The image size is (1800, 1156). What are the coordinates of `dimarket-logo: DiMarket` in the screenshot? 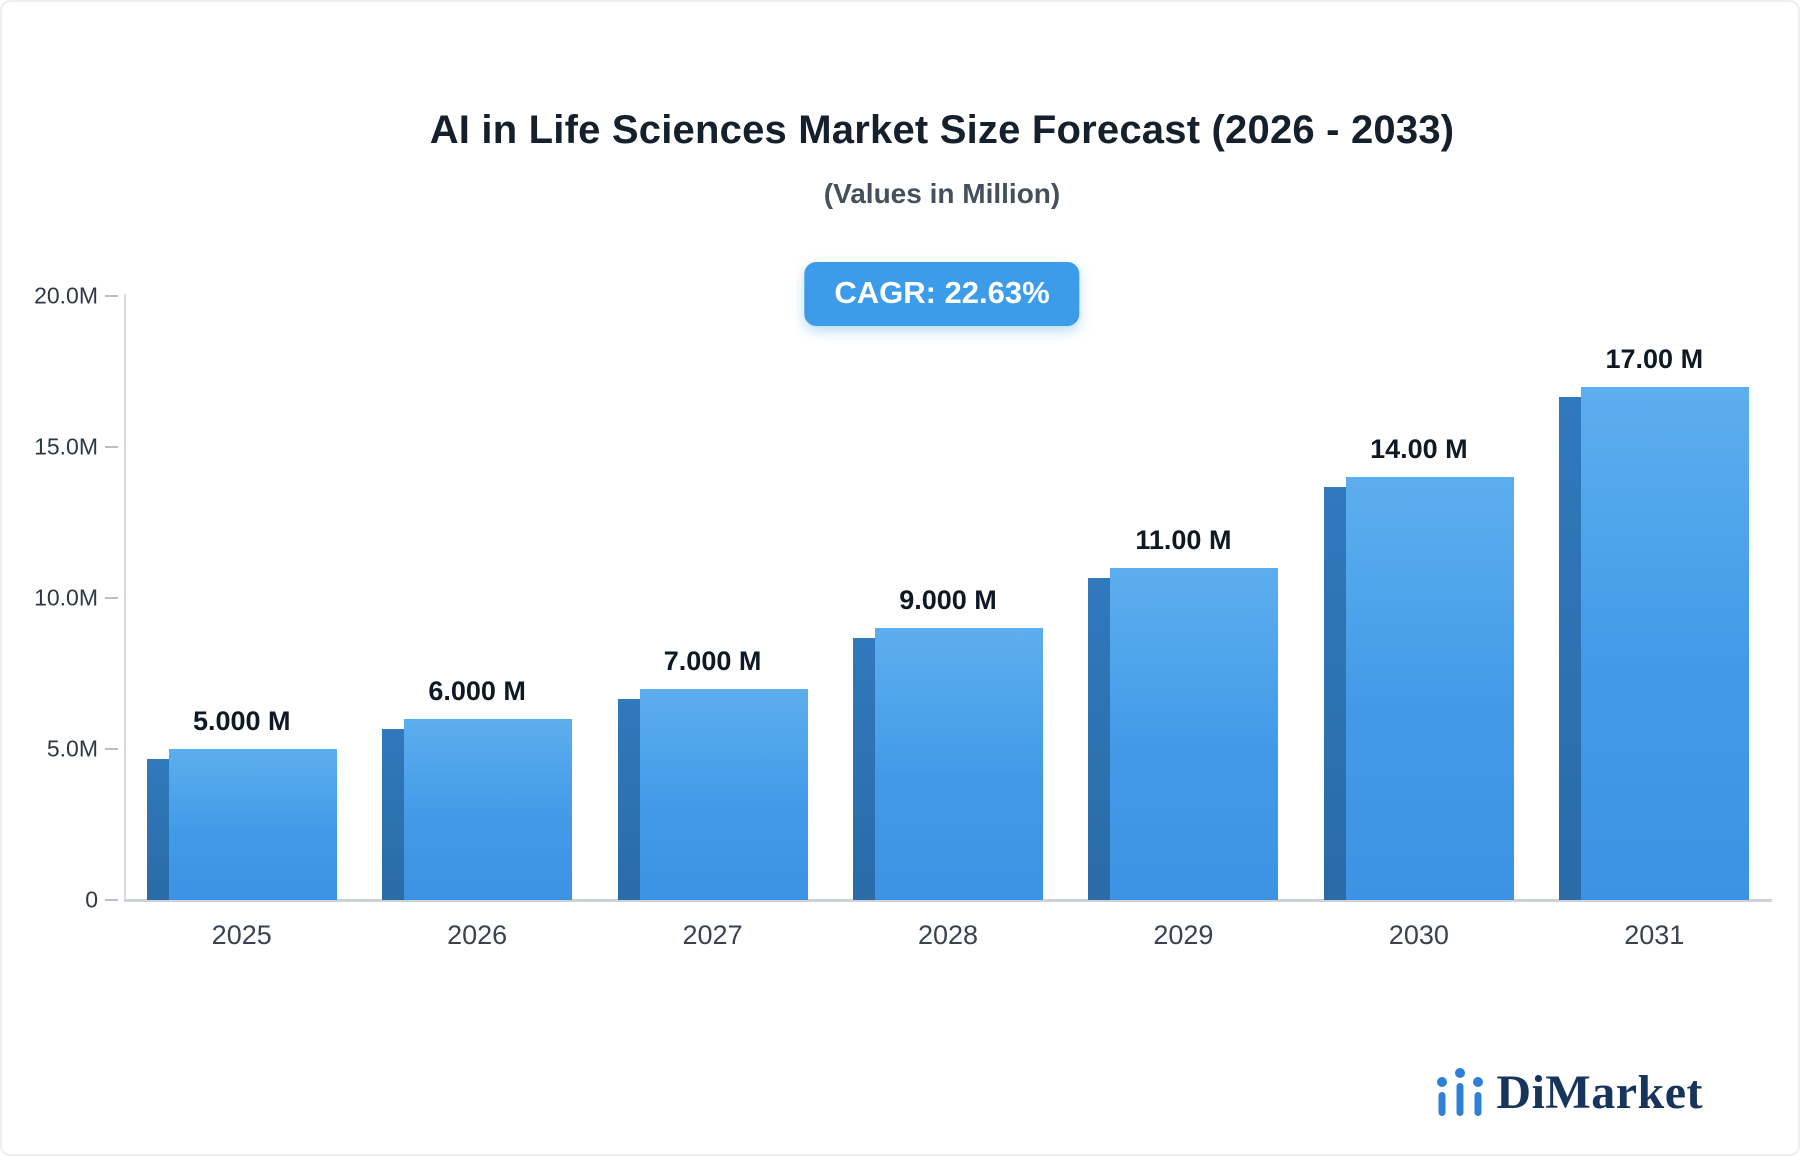 It's located at (1569, 1092).